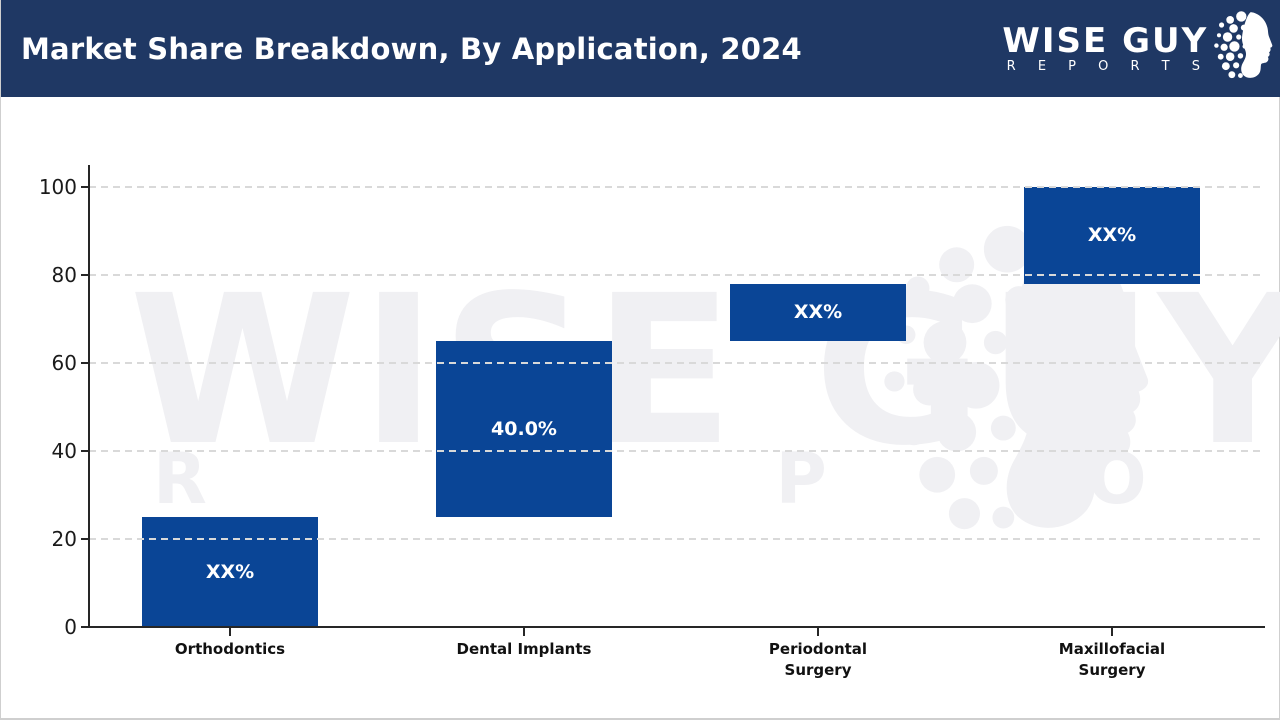 This screenshot has width=1280, height=720. Describe the element at coordinates (677, 363) in the screenshot. I see `gridline-y60` at that location.